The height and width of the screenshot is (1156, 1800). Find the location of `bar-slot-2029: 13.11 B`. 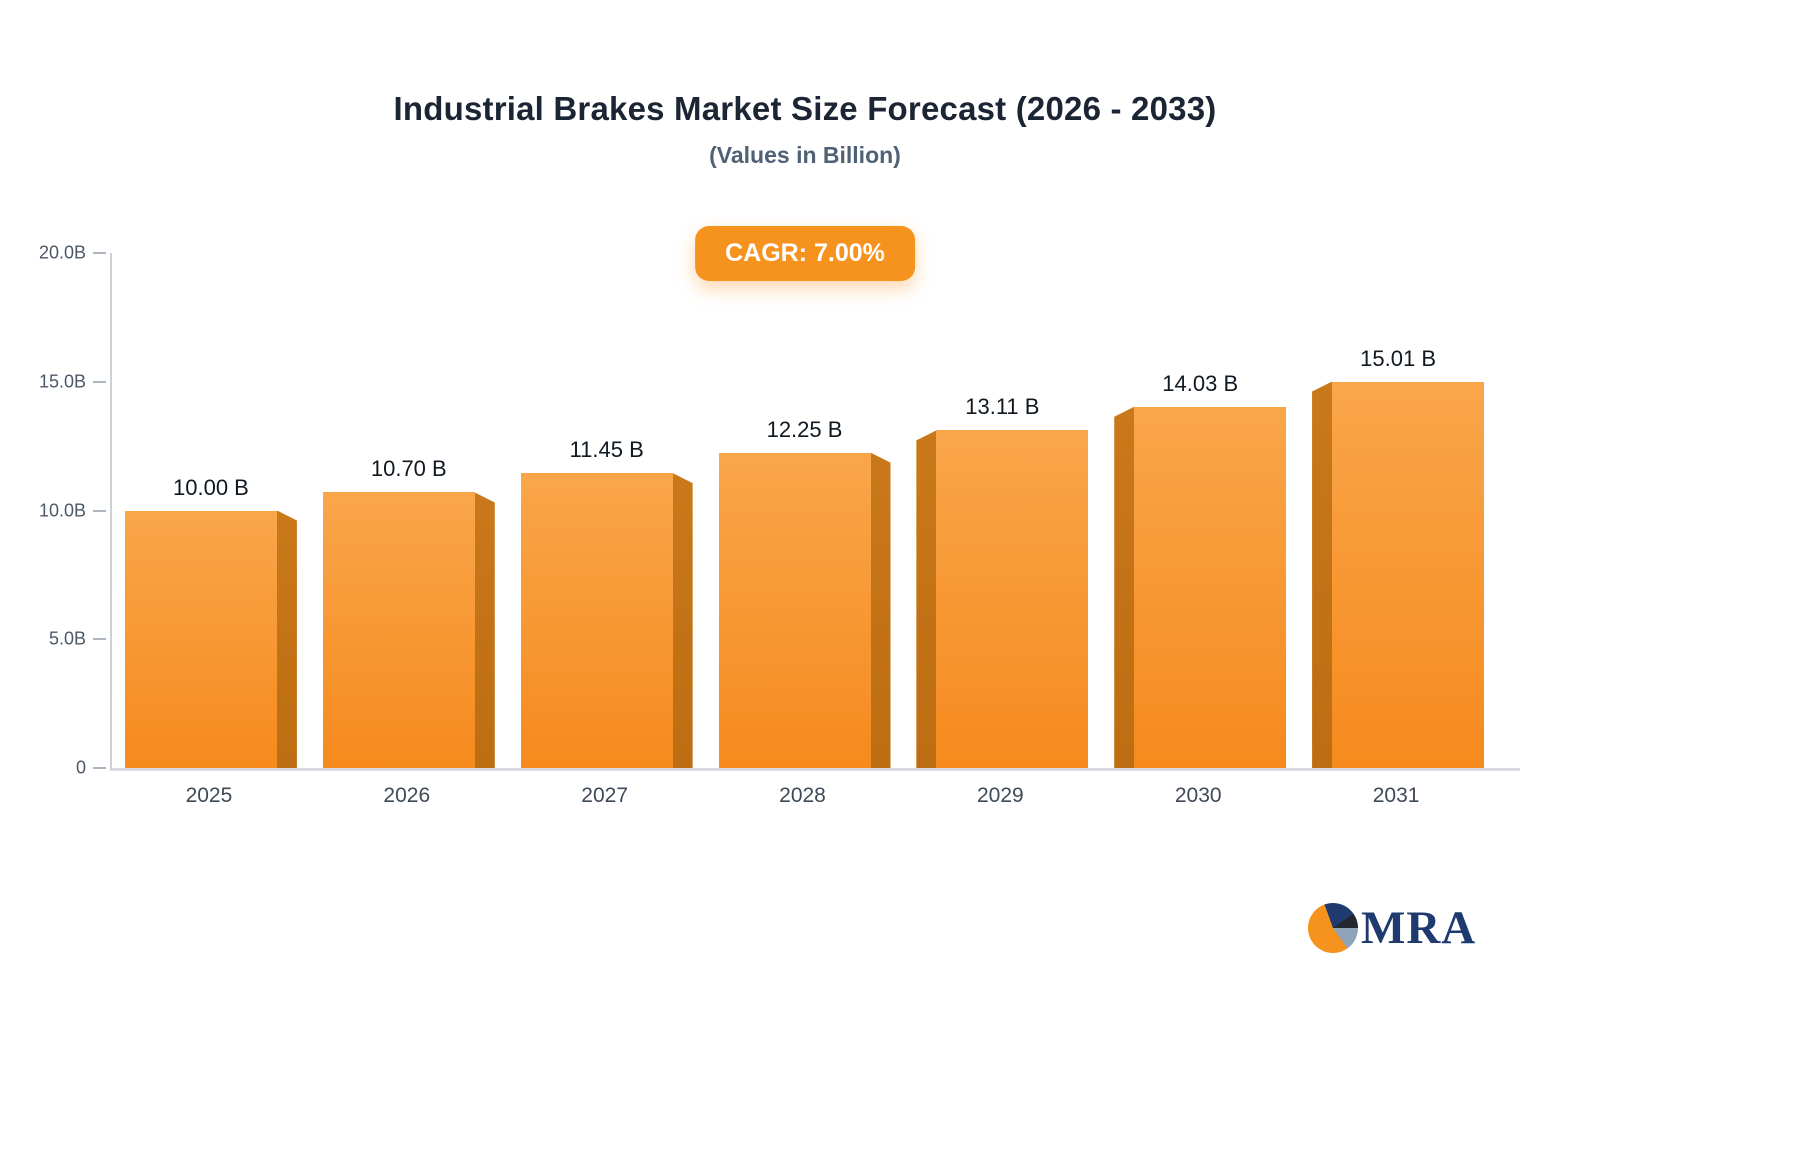

bar-slot-2029: 13.11 B is located at coordinates (1002, 510).